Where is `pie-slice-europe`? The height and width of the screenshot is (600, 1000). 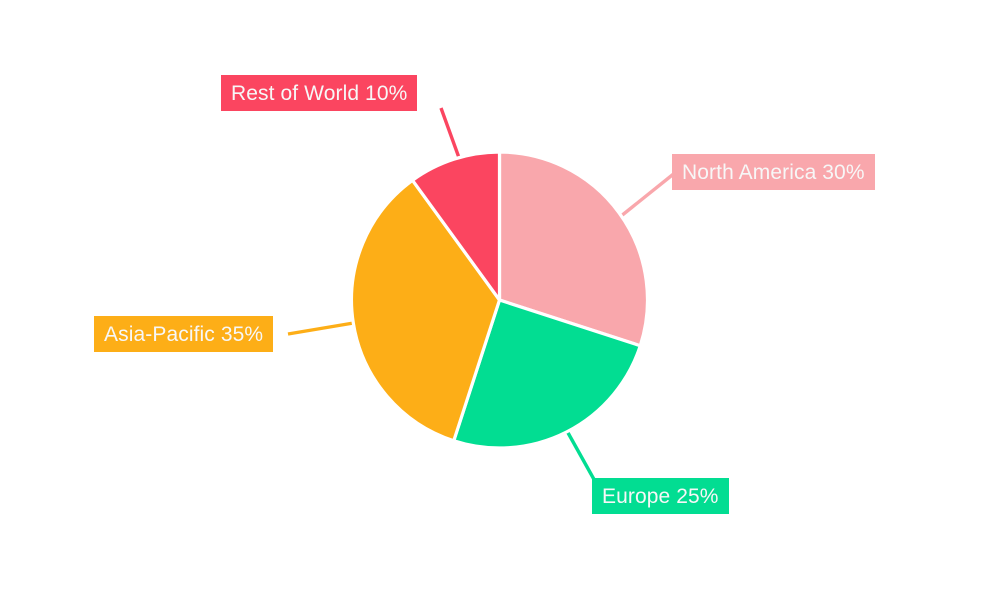 pie-slice-europe is located at coordinates (547, 374).